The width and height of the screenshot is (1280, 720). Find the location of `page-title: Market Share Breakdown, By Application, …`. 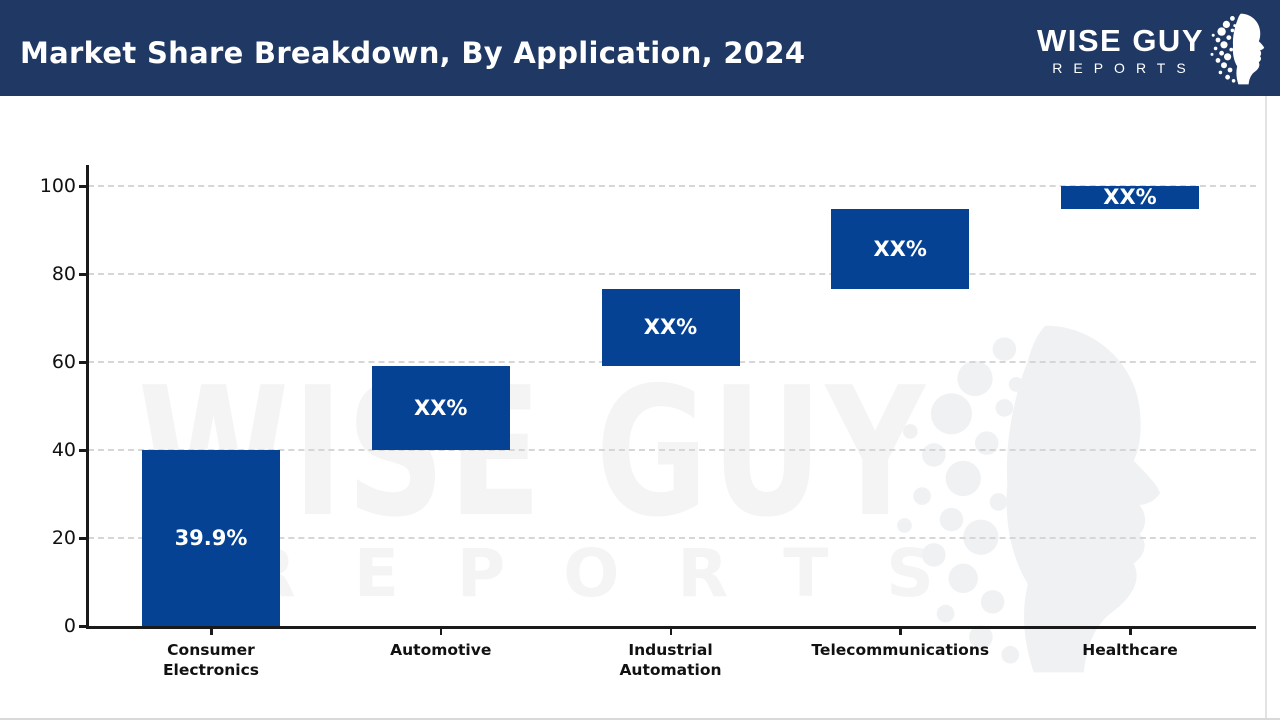

page-title: Market Share Breakdown, By Application, … is located at coordinates (413, 53).